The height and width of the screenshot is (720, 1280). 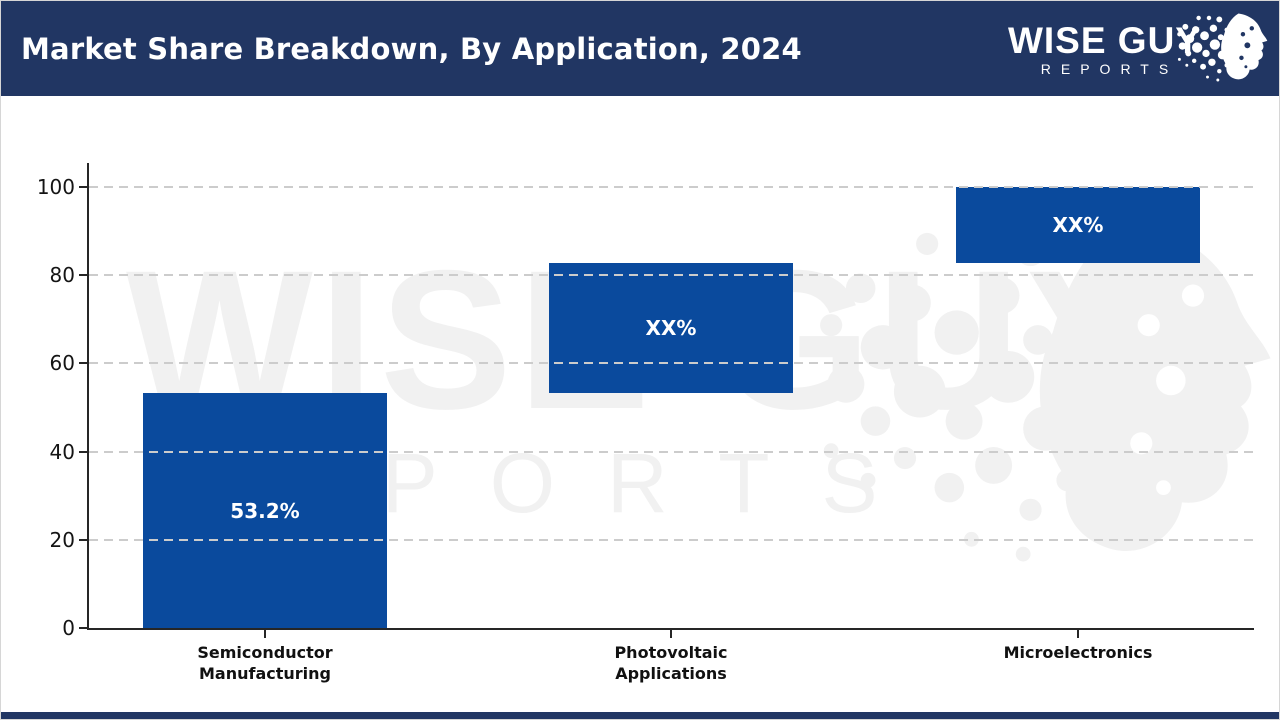 I want to click on brand-logo-text: WISE GUY REPORTS, so click(x=1104, y=49).